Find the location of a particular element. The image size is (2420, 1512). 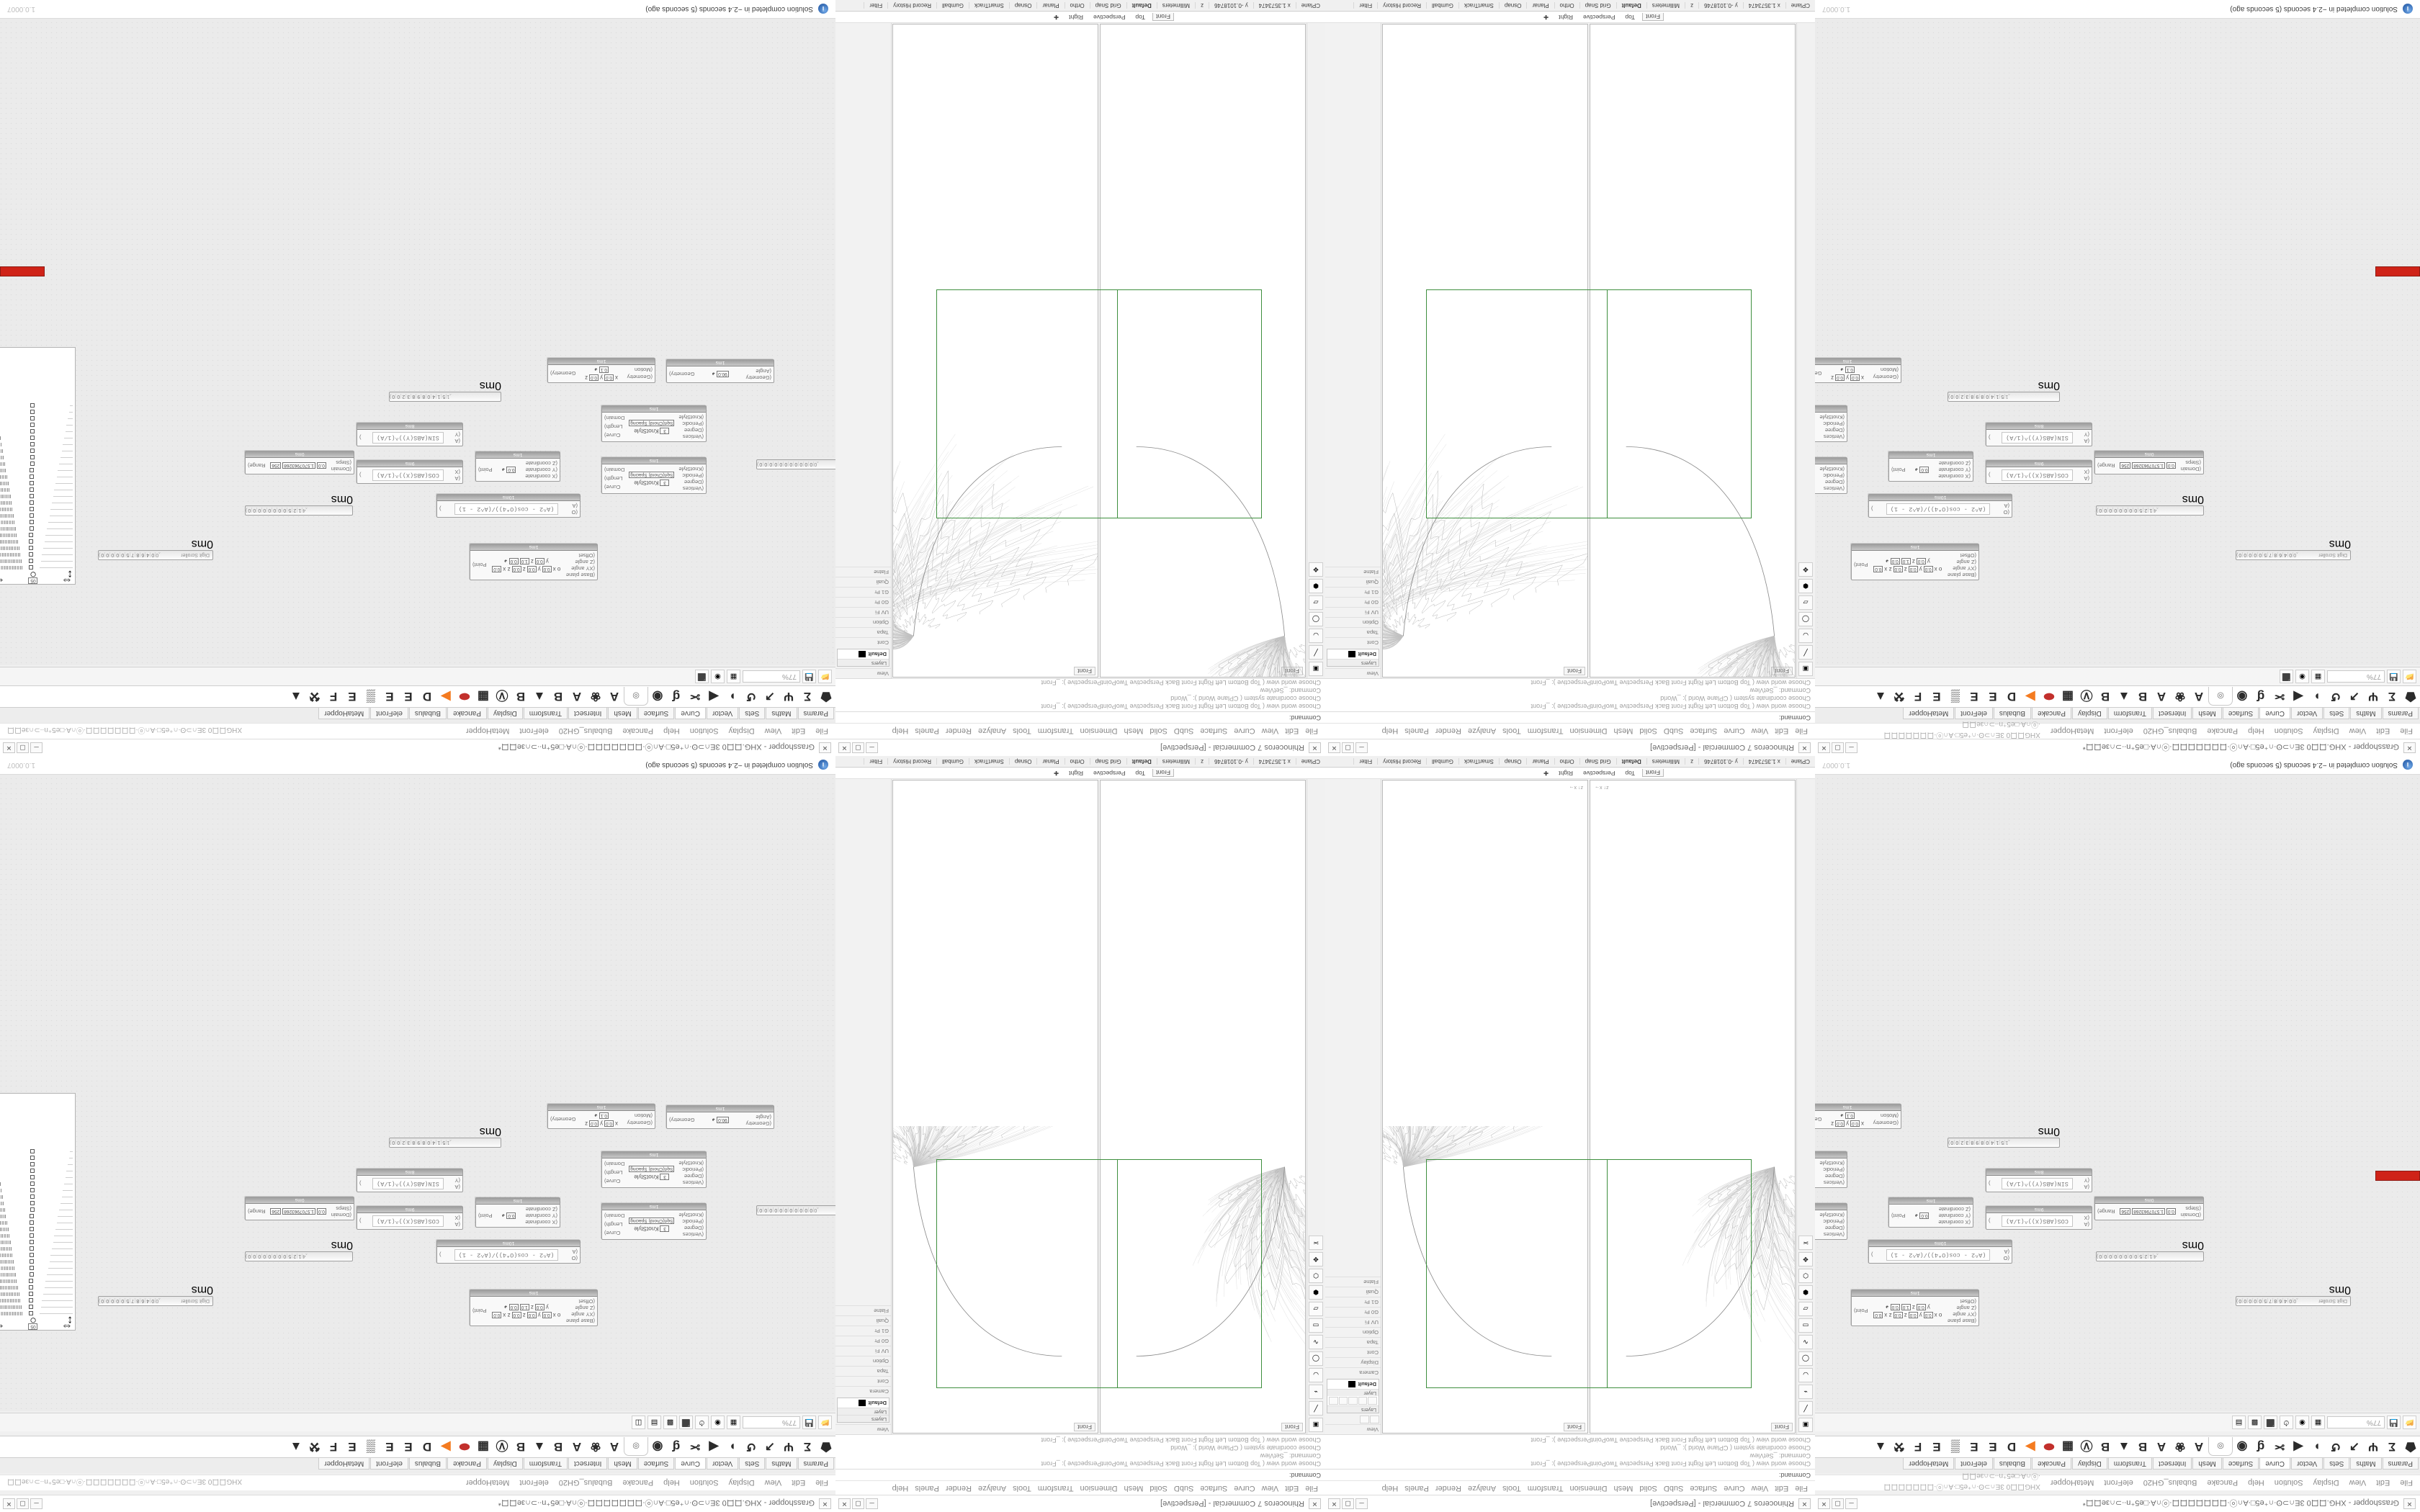

layers-panel: Layers Layer Default is located at coordinates (863, 1410).